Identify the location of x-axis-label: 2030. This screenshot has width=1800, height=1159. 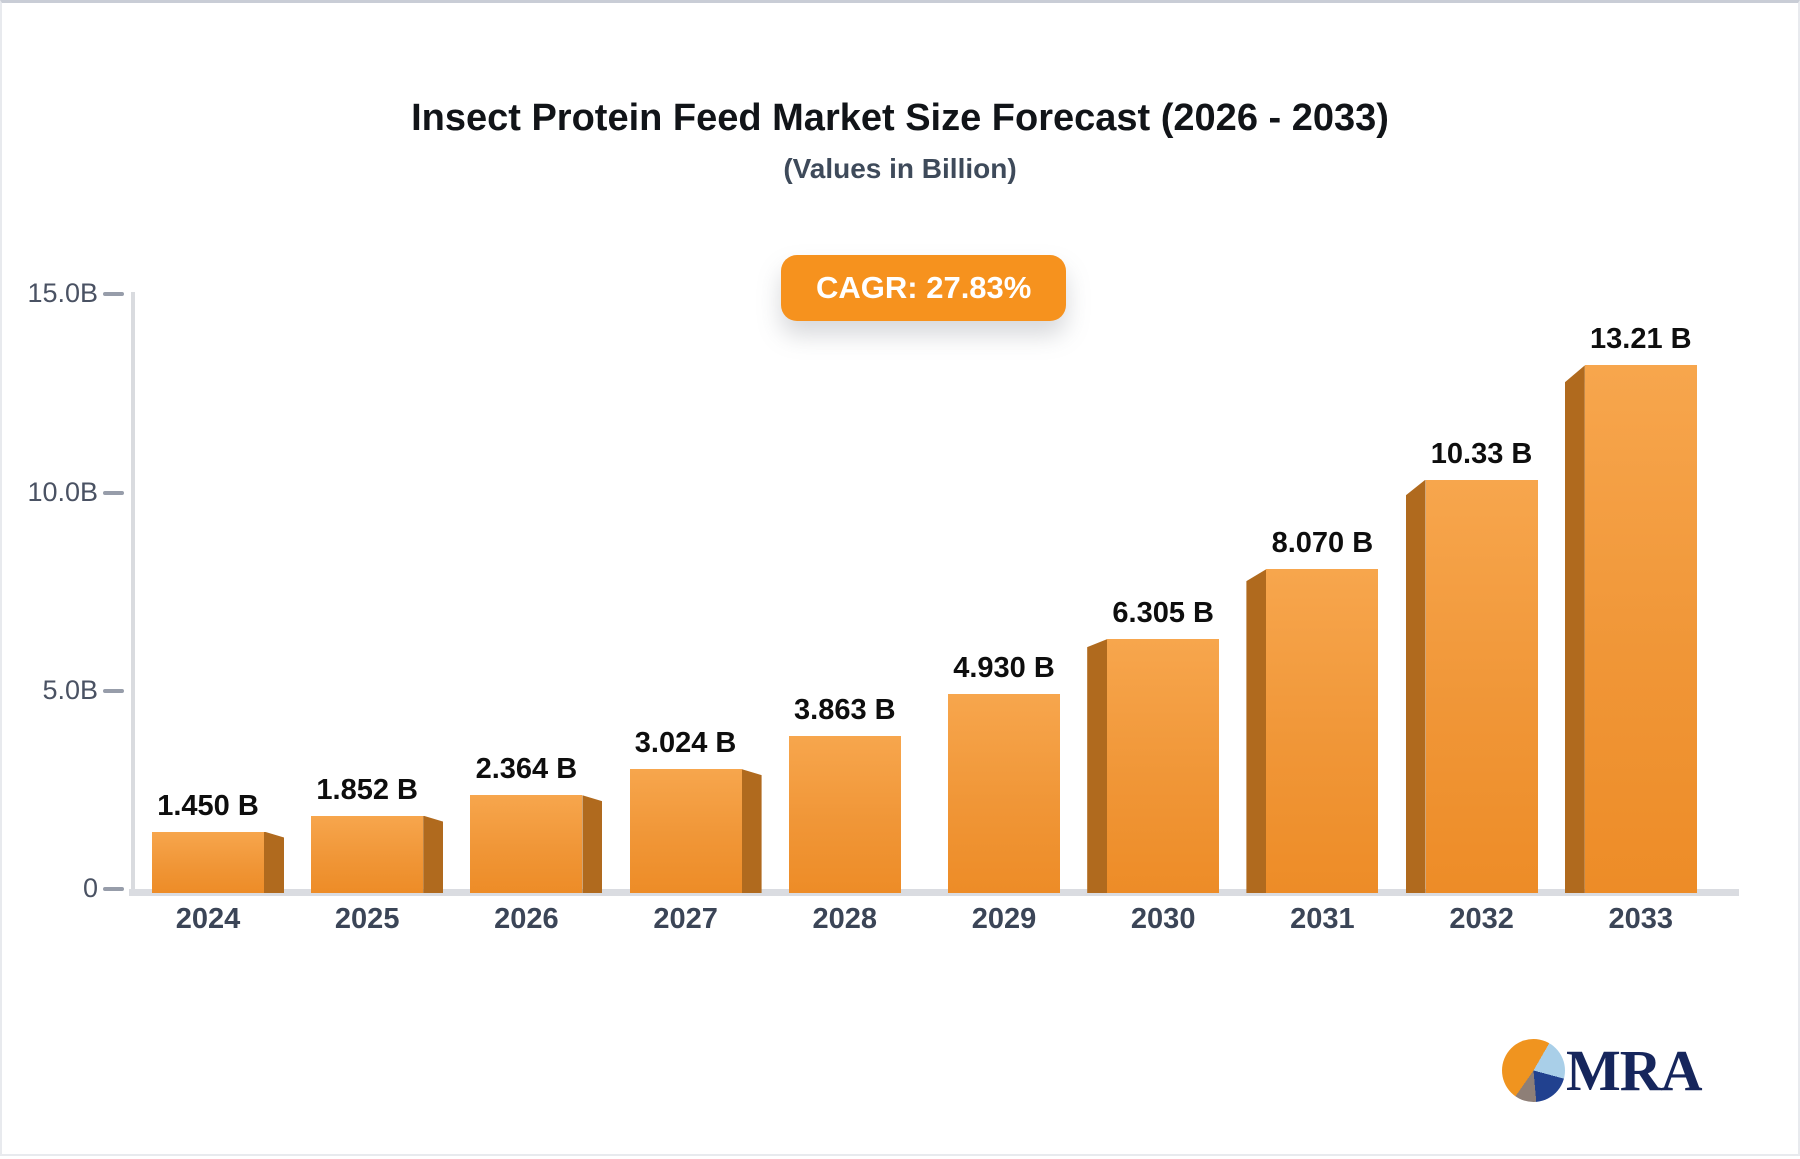
(1163, 919).